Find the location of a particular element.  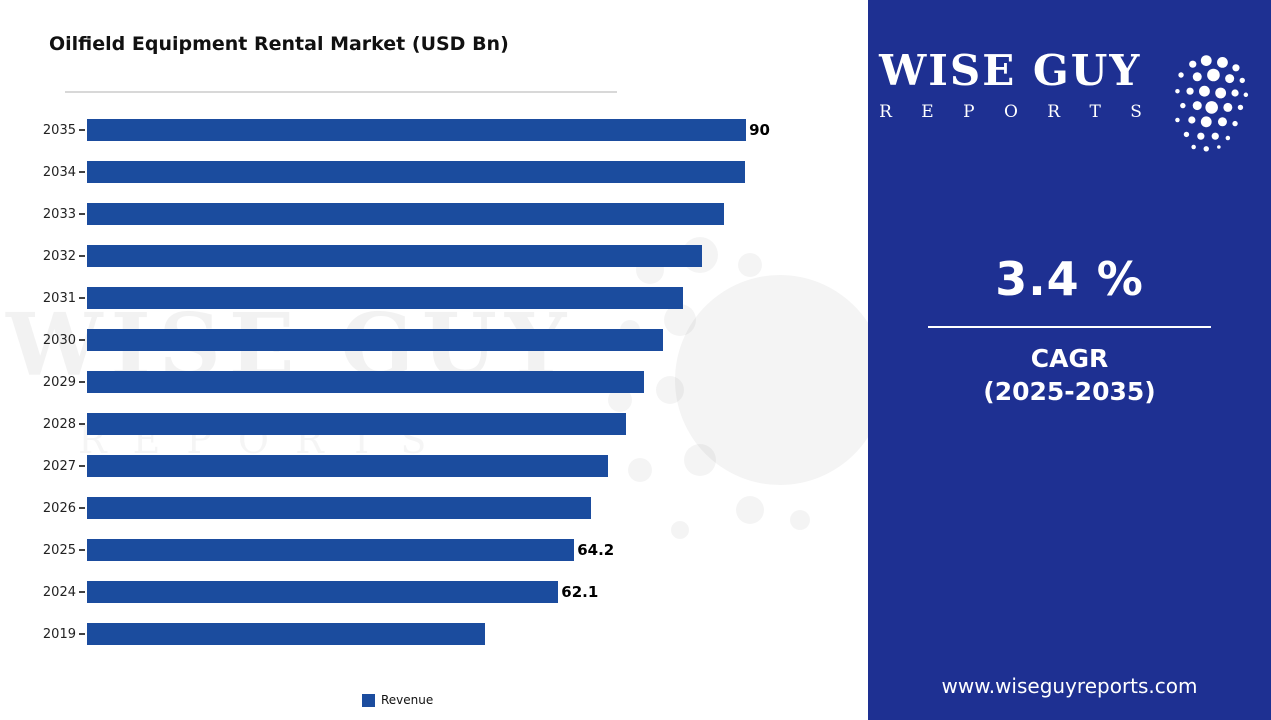

bar-row: 2026 is located at coordinates (434, 508).